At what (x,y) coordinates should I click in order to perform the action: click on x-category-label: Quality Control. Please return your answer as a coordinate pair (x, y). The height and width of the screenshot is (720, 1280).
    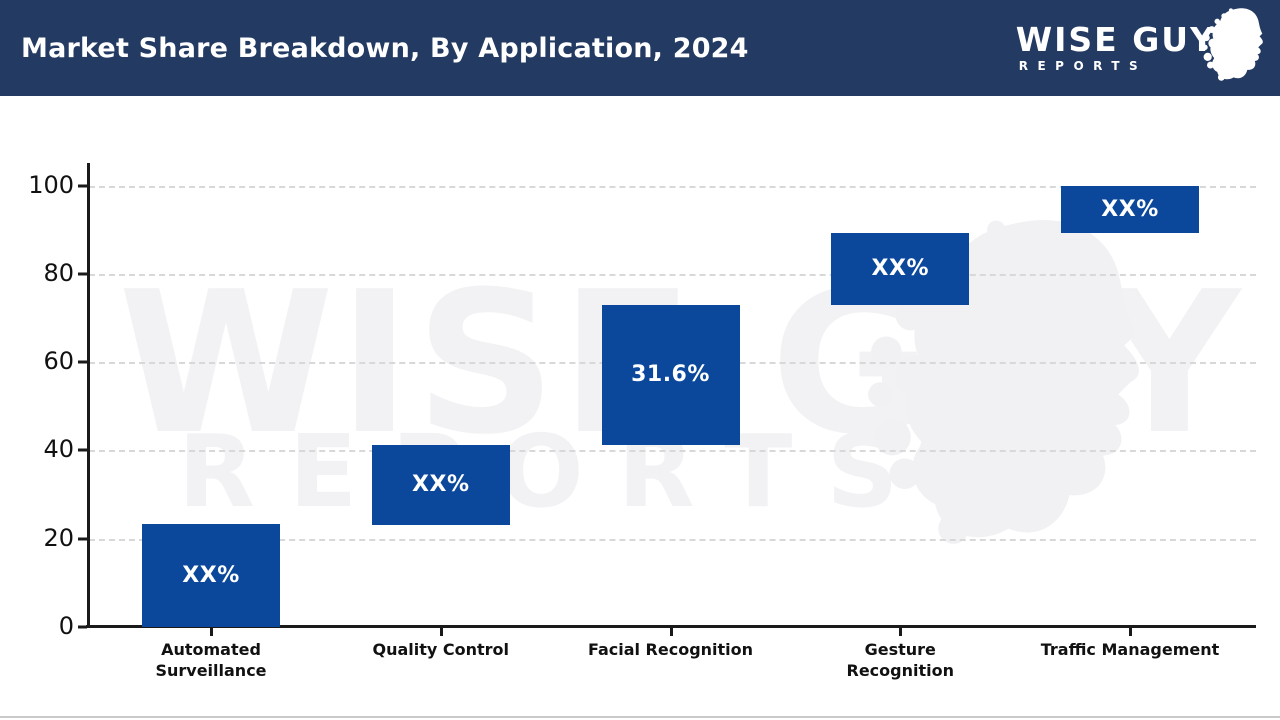
    Looking at the image, I should click on (440, 650).